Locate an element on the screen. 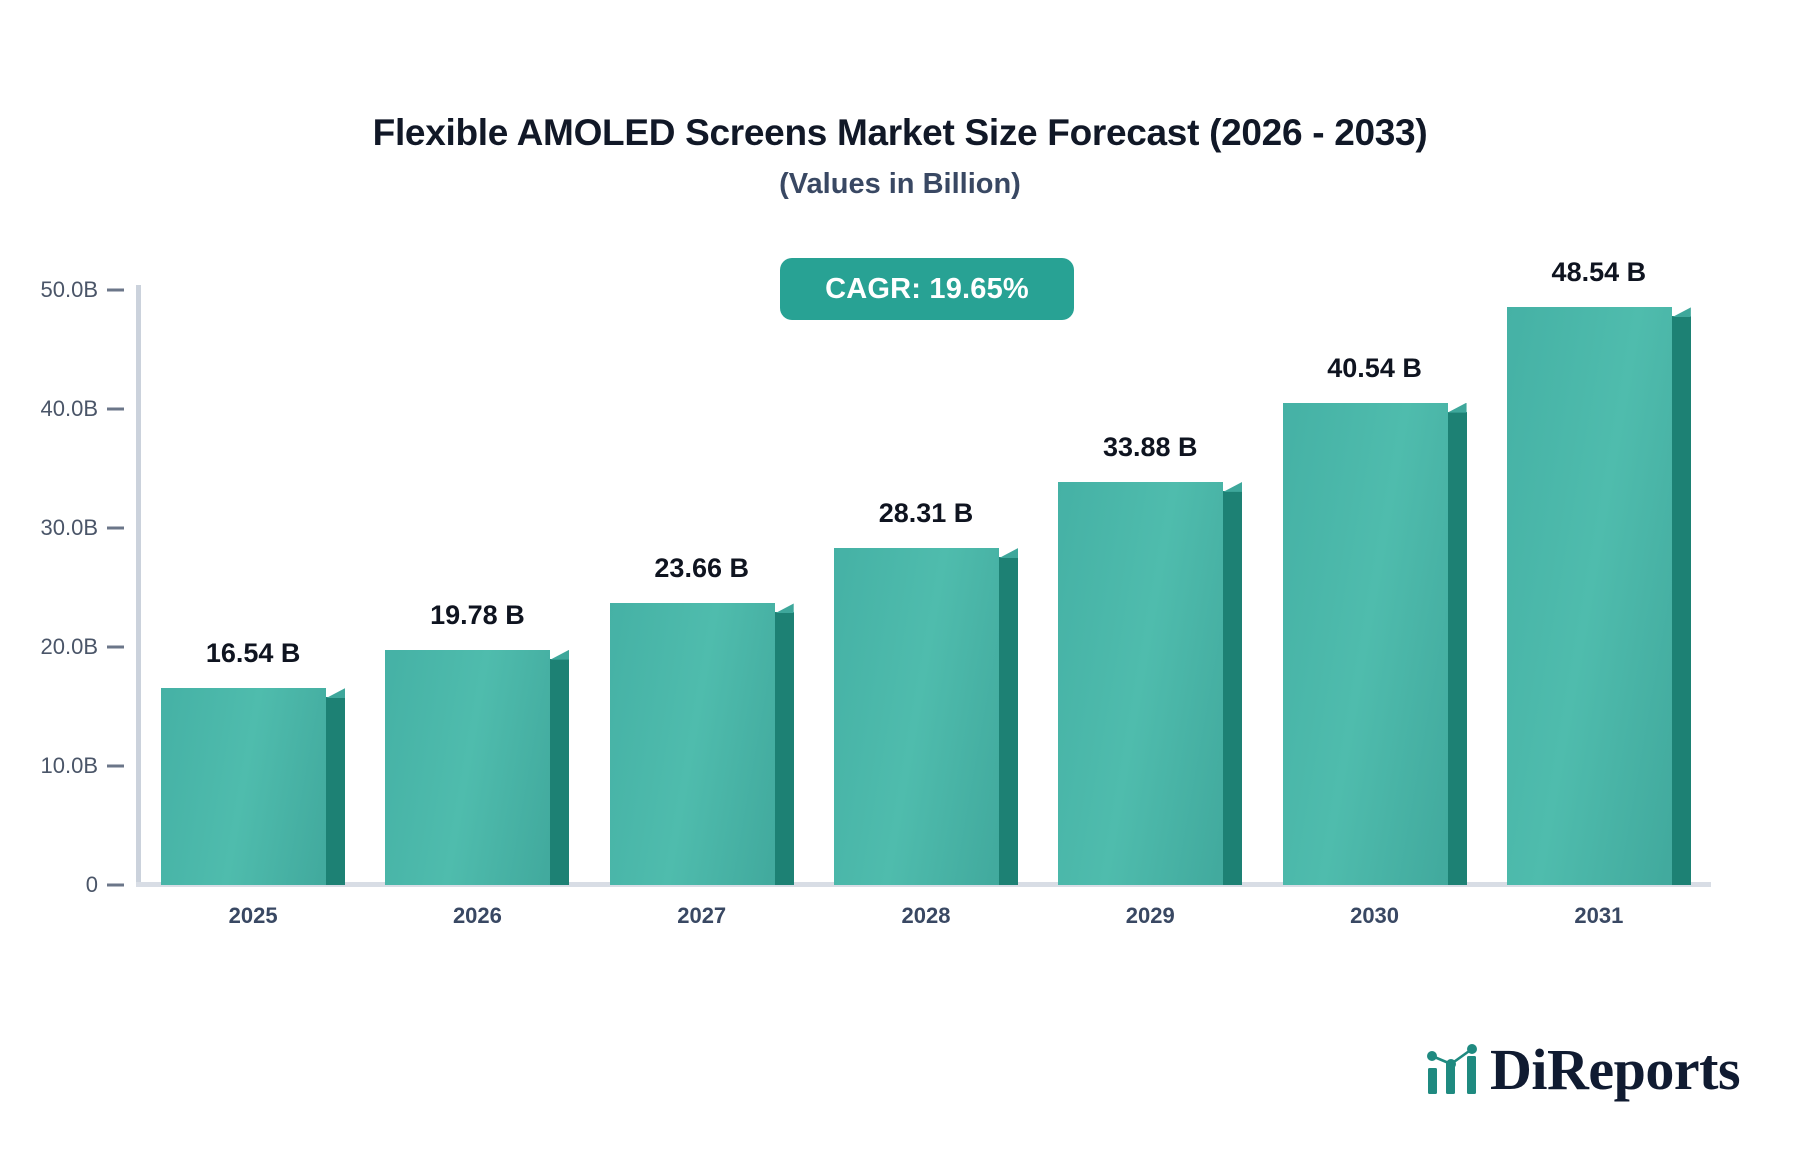 Image resolution: width=1800 pixels, height=1156 pixels. cagr-badge: CAGR: 19.65% is located at coordinates (927, 289).